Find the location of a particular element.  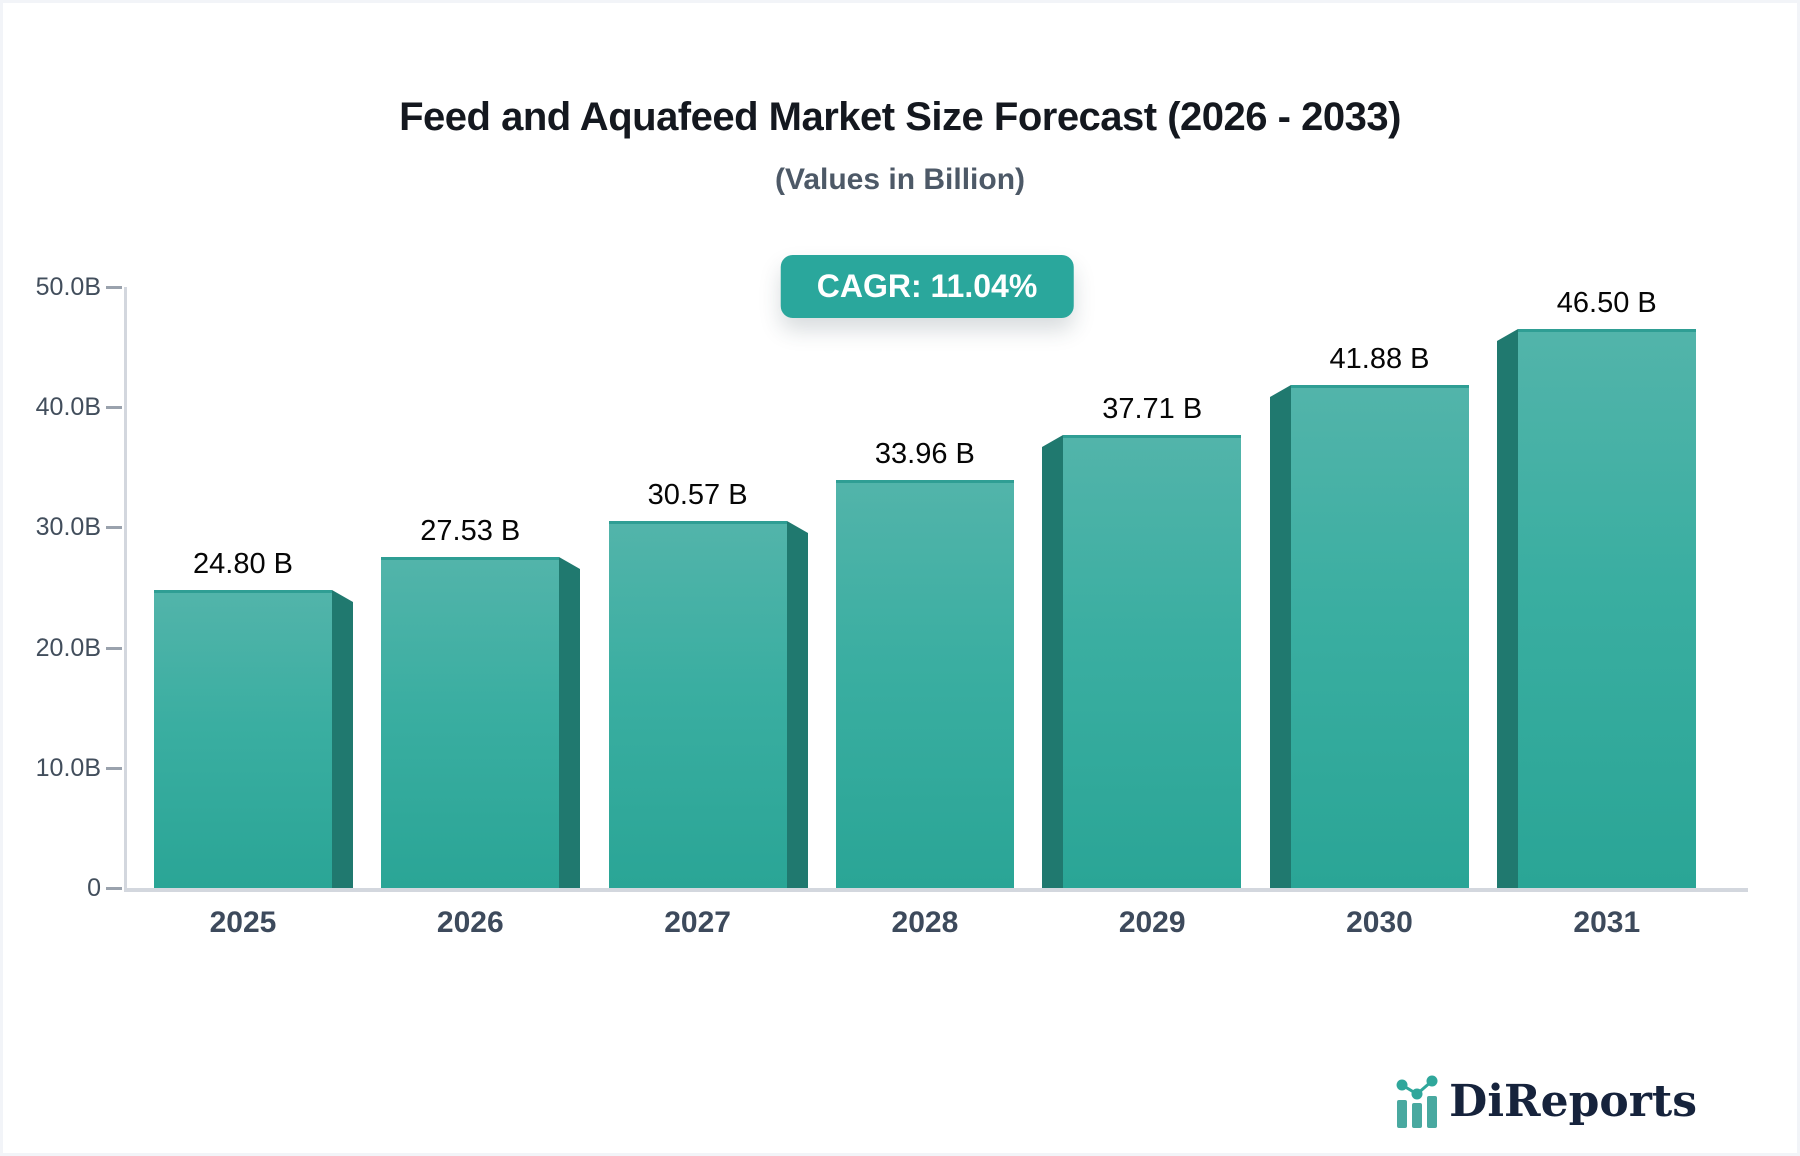

y-axis-tick-label: 20.0B is located at coordinates (68, 647).